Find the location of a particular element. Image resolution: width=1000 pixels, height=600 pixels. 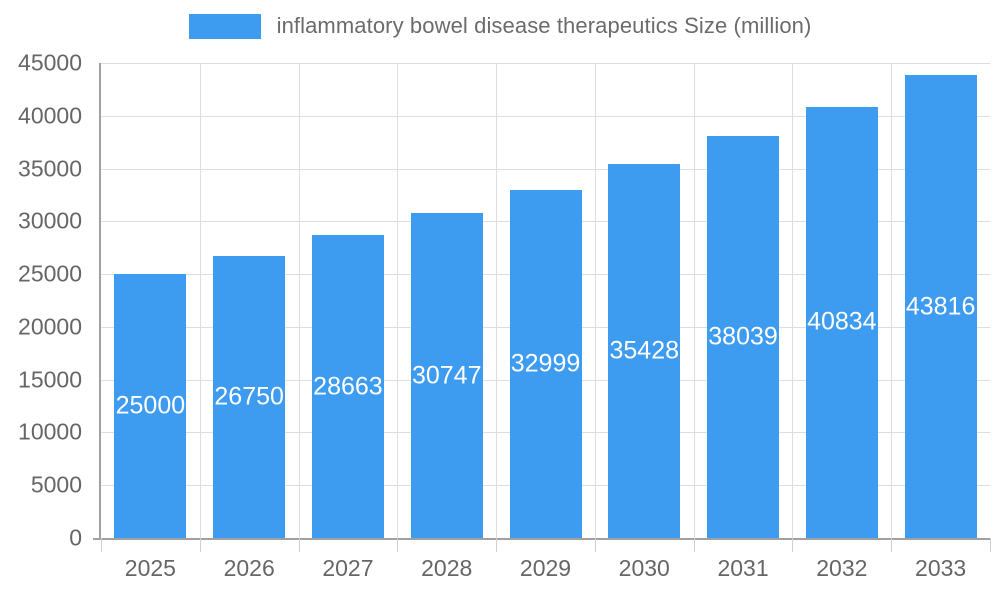

y-axis-tick-label: 0 is located at coordinates (75, 537).